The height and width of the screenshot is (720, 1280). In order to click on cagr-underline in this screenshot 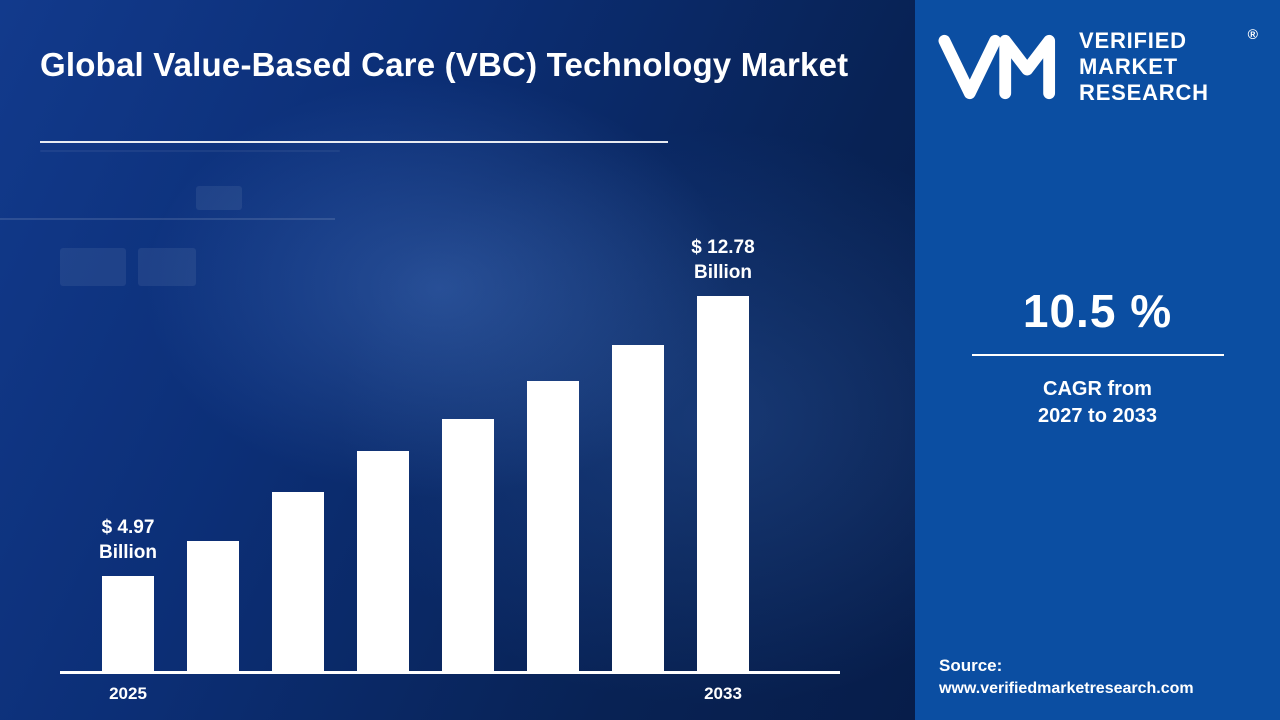, I will do `click(1097, 354)`.